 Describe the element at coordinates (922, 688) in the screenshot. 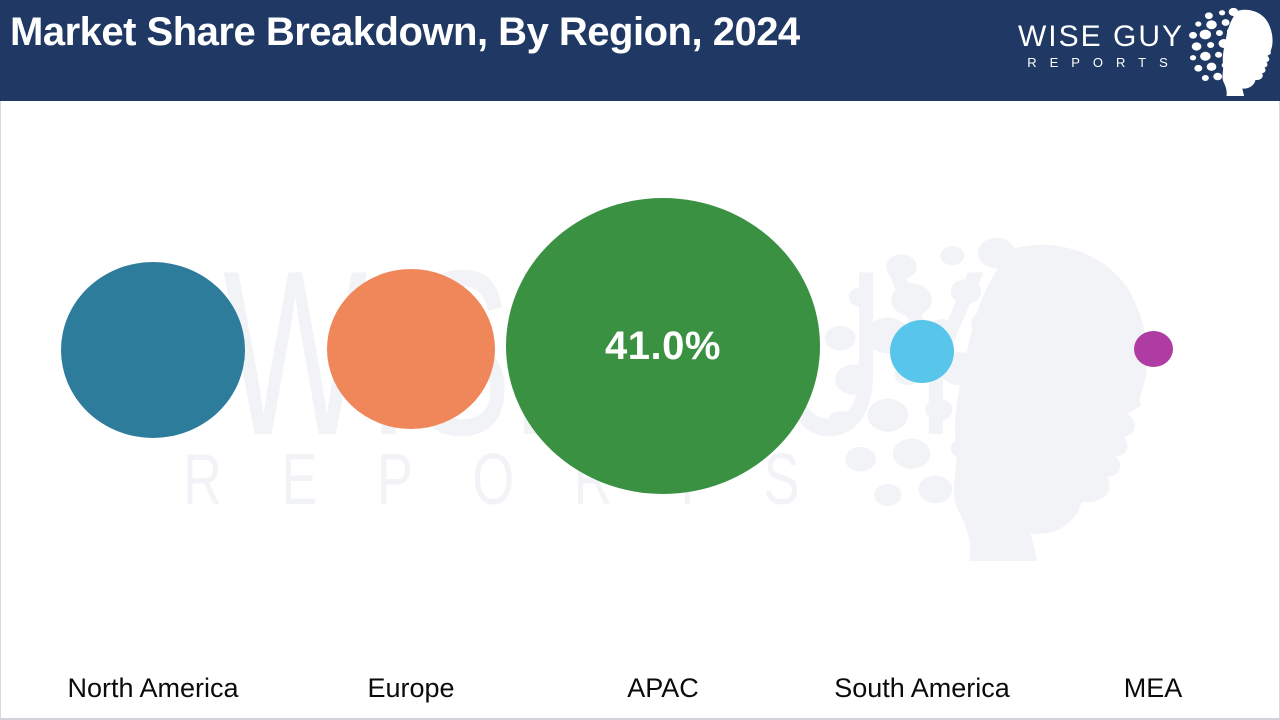

I see `category-label-south-america: South America` at that location.